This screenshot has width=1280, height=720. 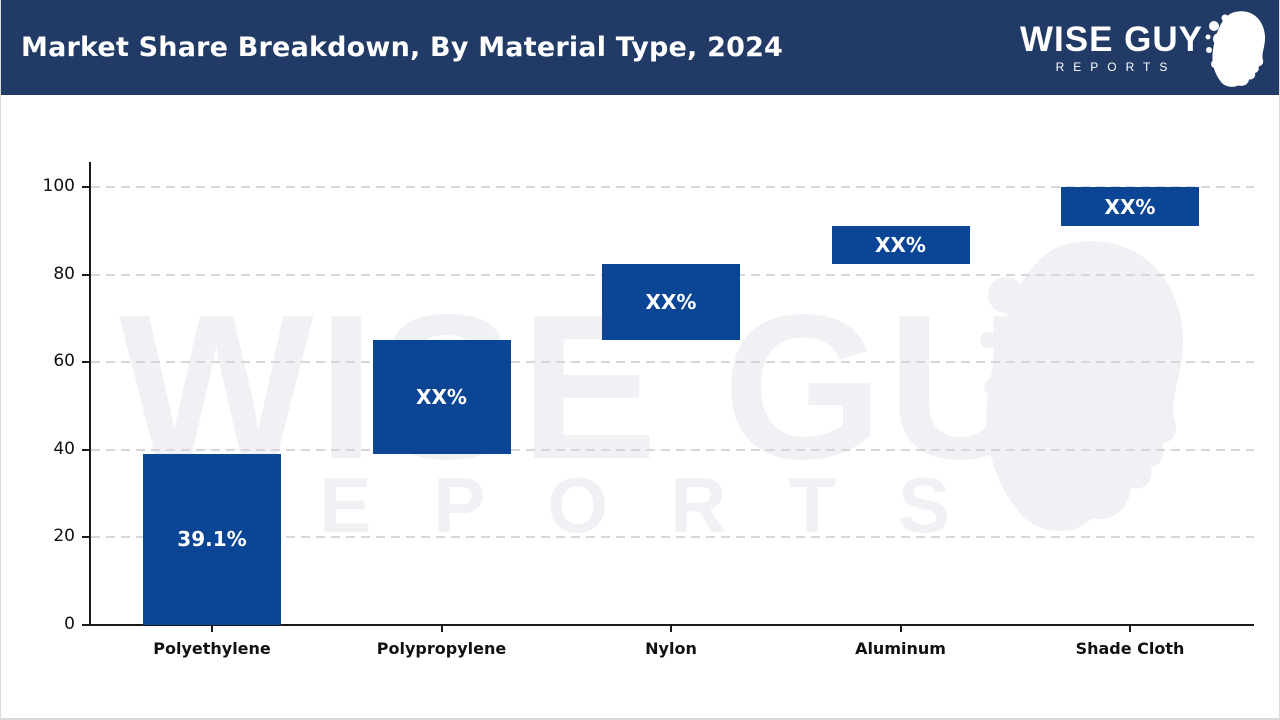 What do you see at coordinates (64, 536) in the screenshot?
I see `y-tick-label: 20` at bounding box center [64, 536].